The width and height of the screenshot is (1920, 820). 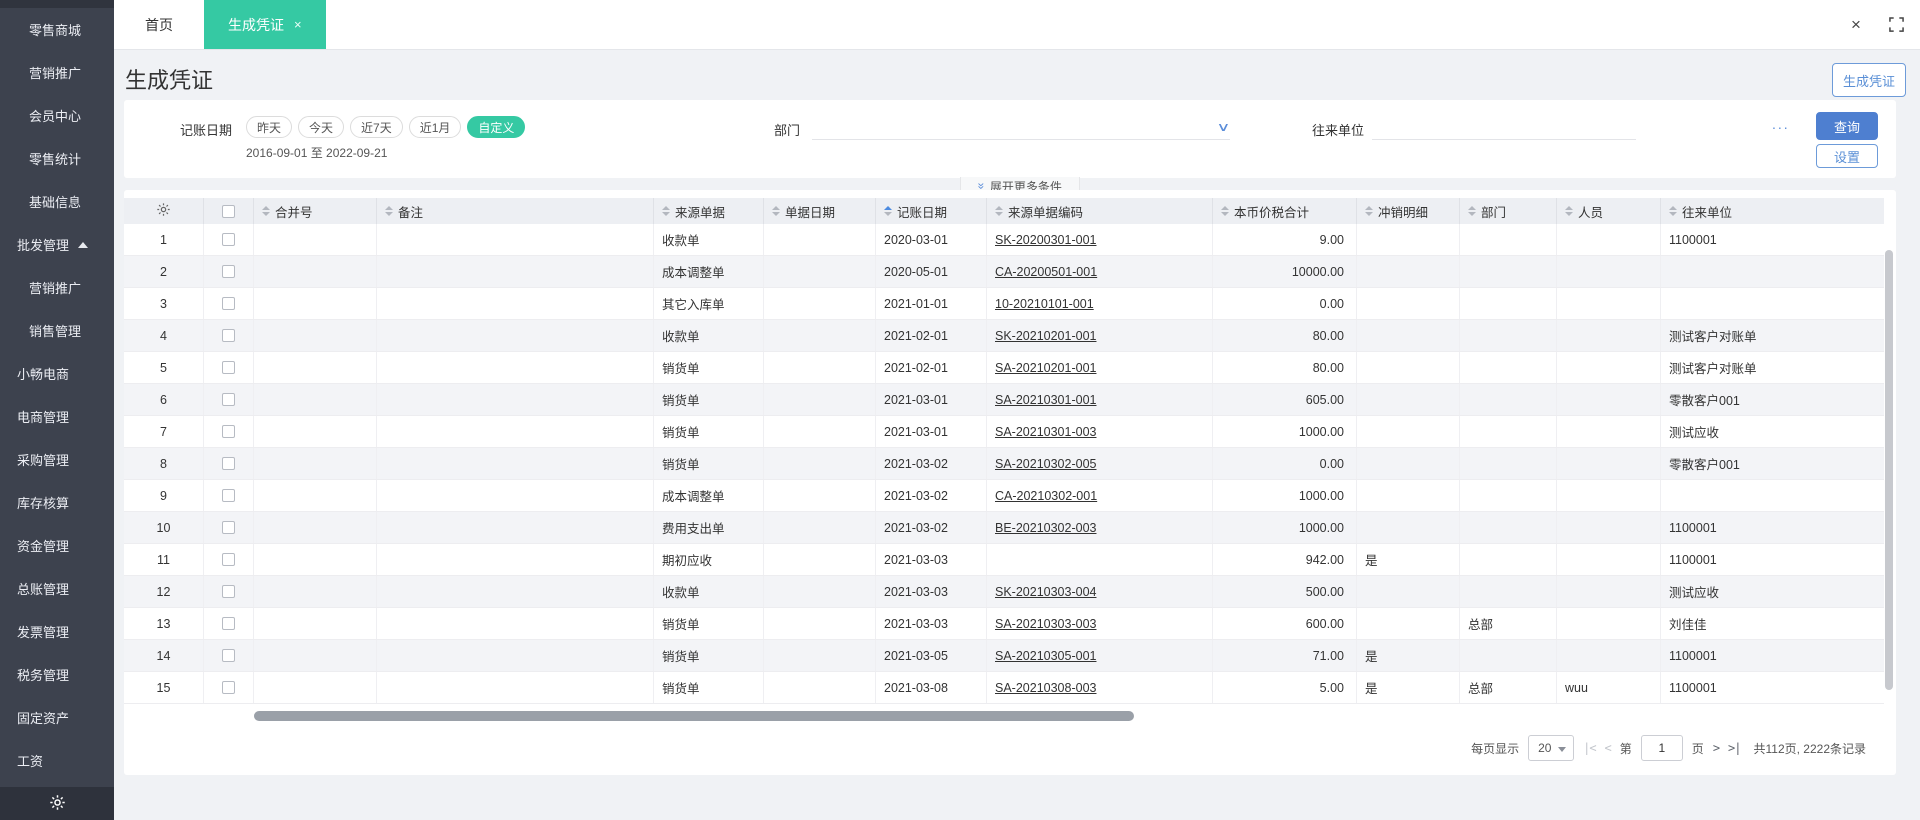 I want to click on sidebar-item-电商管理: 电商管理, so click(x=57, y=416).